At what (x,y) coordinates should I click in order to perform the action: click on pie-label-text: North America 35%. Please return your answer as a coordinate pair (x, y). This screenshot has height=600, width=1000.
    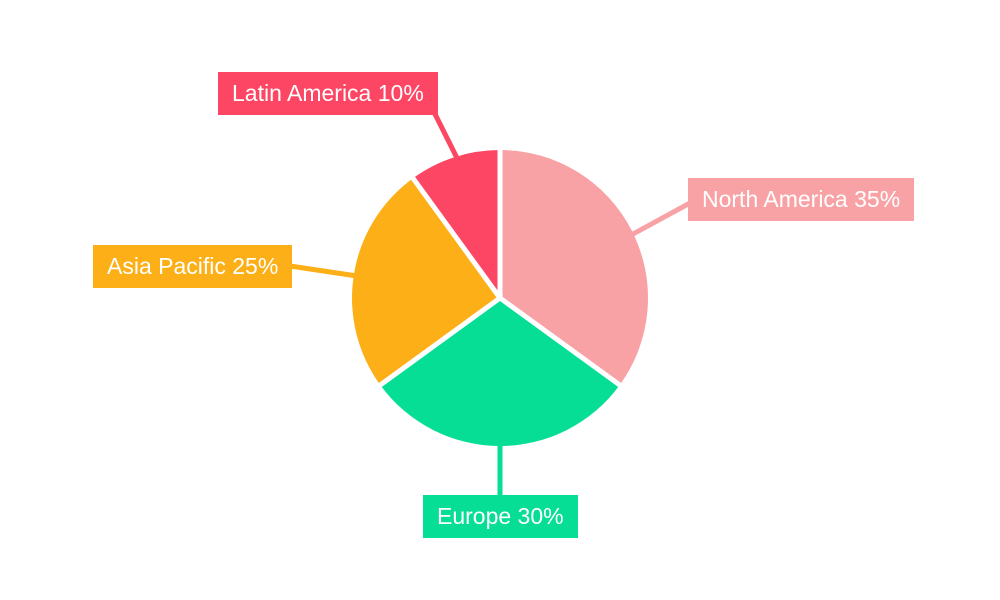
    Looking at the image, I should click on (801, 199).